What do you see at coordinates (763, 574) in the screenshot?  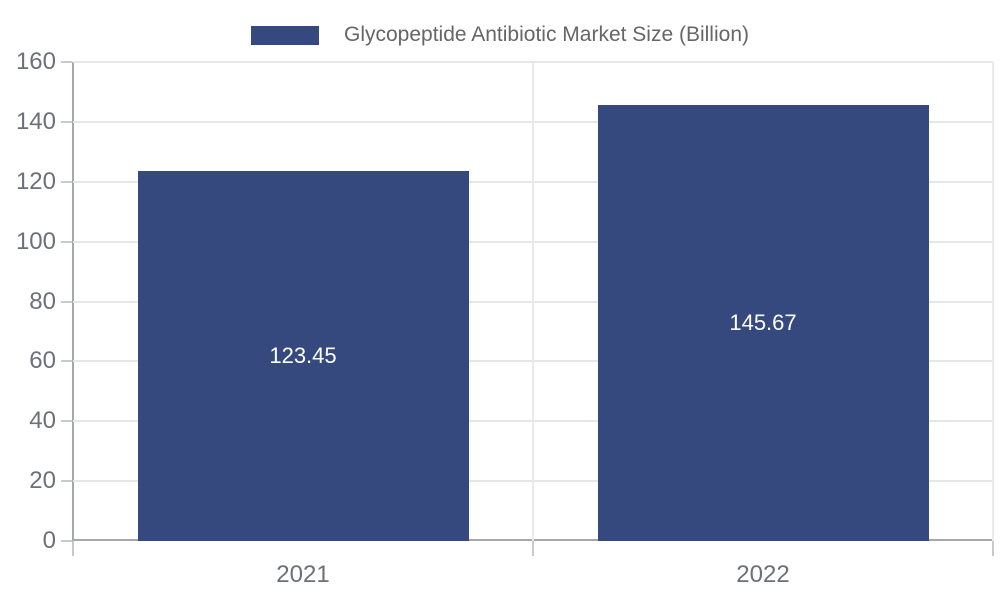 I see `x-axis-label-2022: 2022` at bounding box center [763, 574].